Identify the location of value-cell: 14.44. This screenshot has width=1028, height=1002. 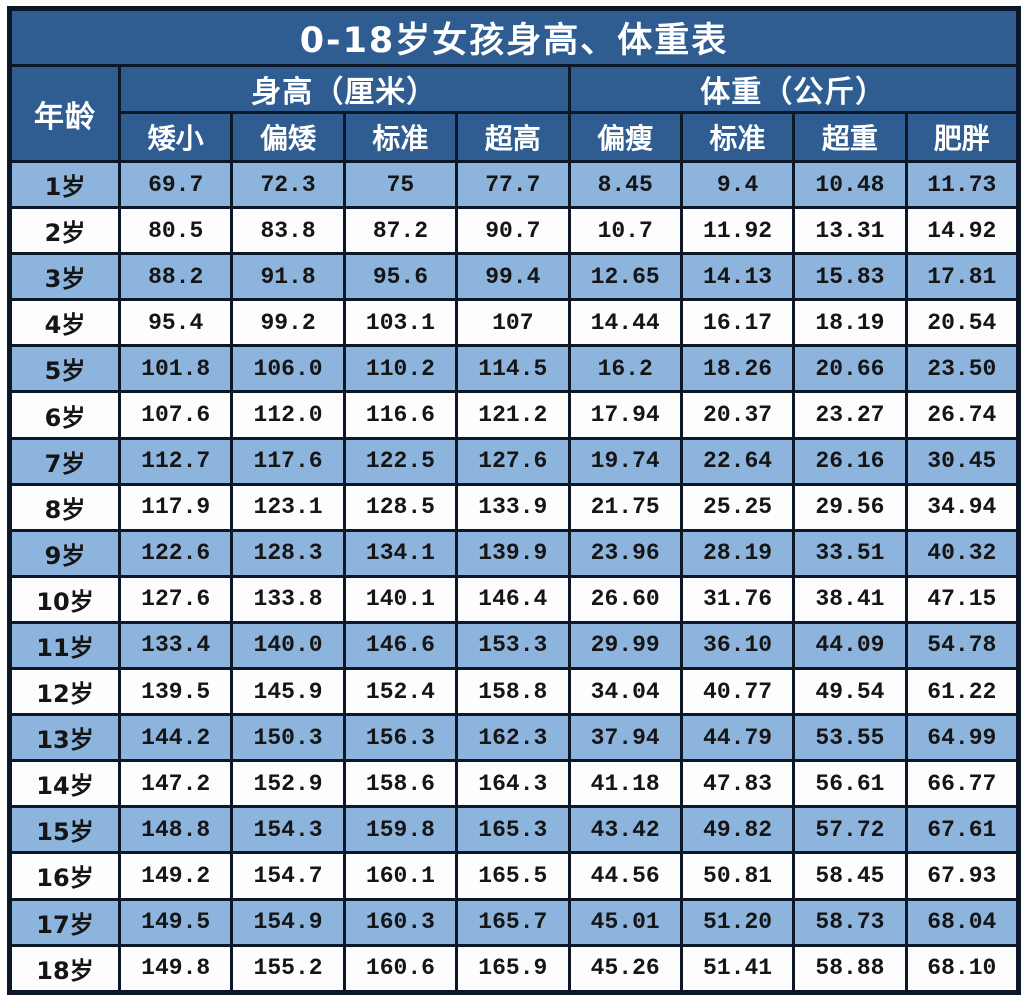
(625, 323).